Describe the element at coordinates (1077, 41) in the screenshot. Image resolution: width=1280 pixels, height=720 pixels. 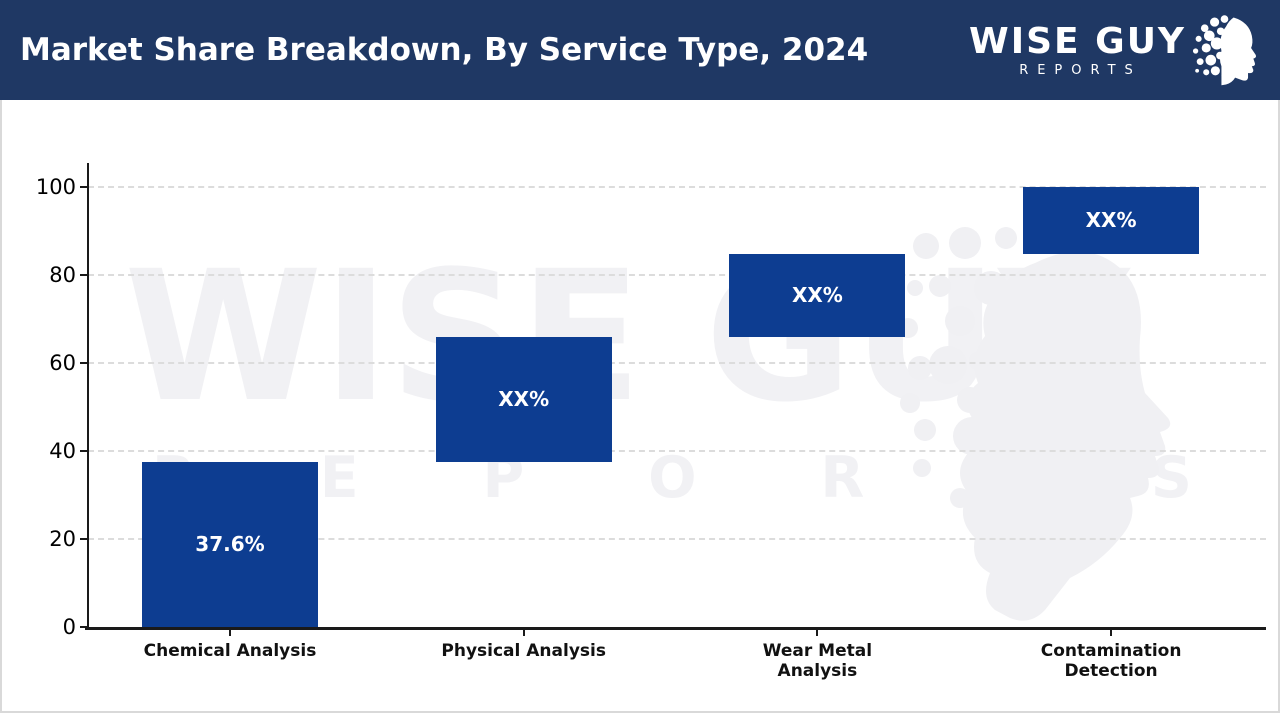
I see `logo-line1: WISE GUY` at that location.